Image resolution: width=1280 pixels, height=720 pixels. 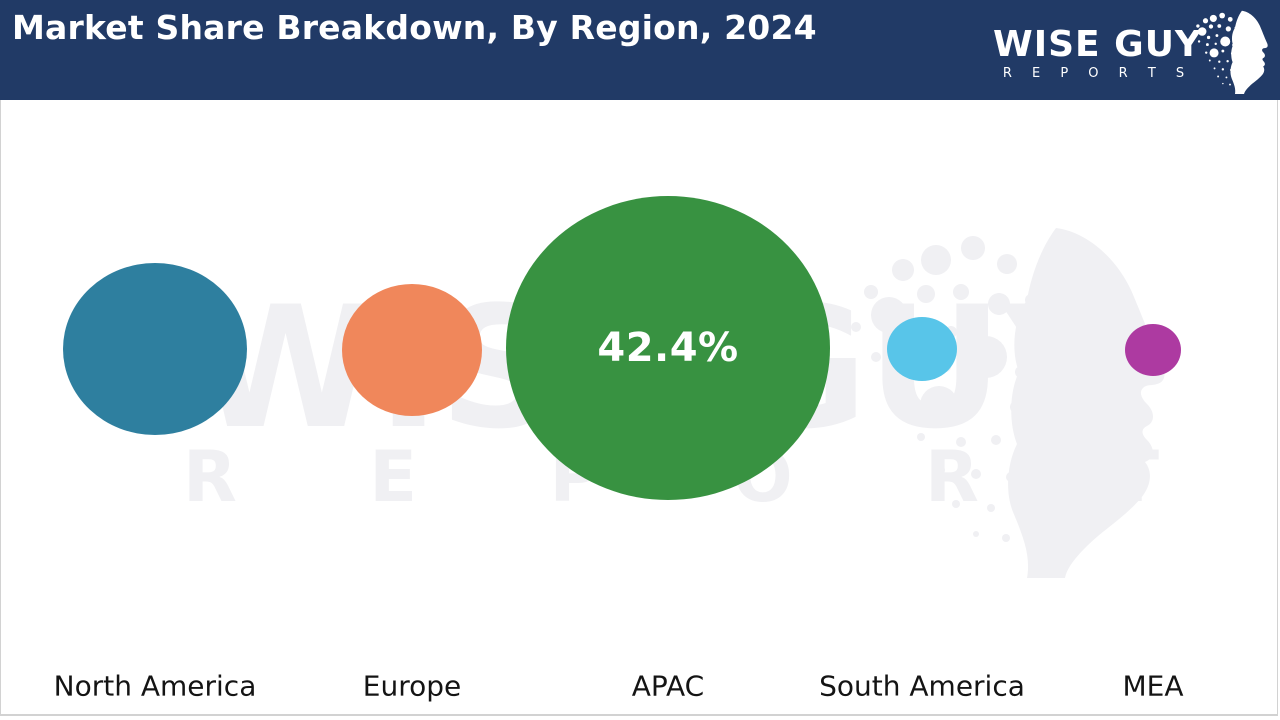 I want to click on wise-guy-reports-logo: WISE GUY R E P O R T S, so click(x=1133, y=51).